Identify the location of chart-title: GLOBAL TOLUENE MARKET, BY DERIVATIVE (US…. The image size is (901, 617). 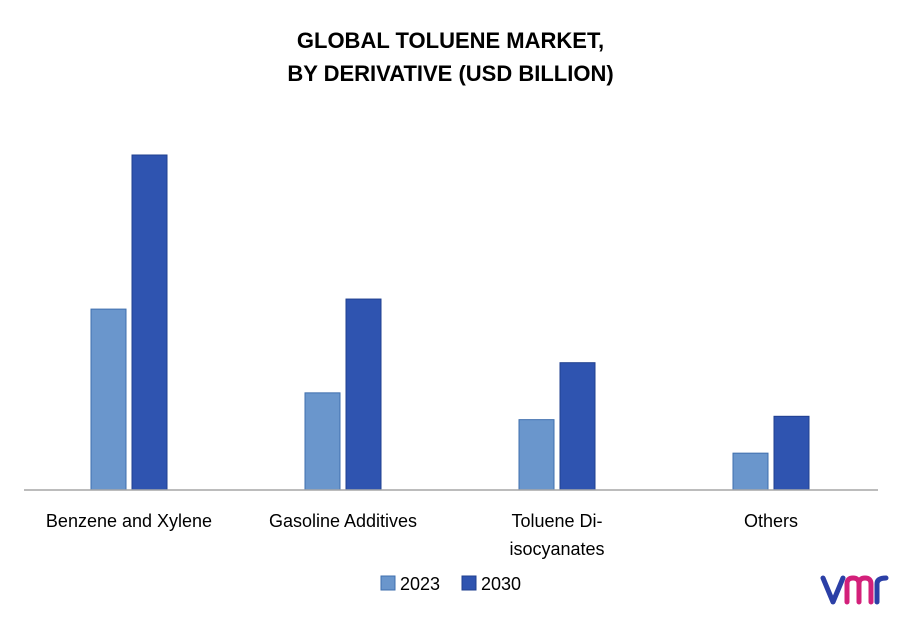
(450, 57).